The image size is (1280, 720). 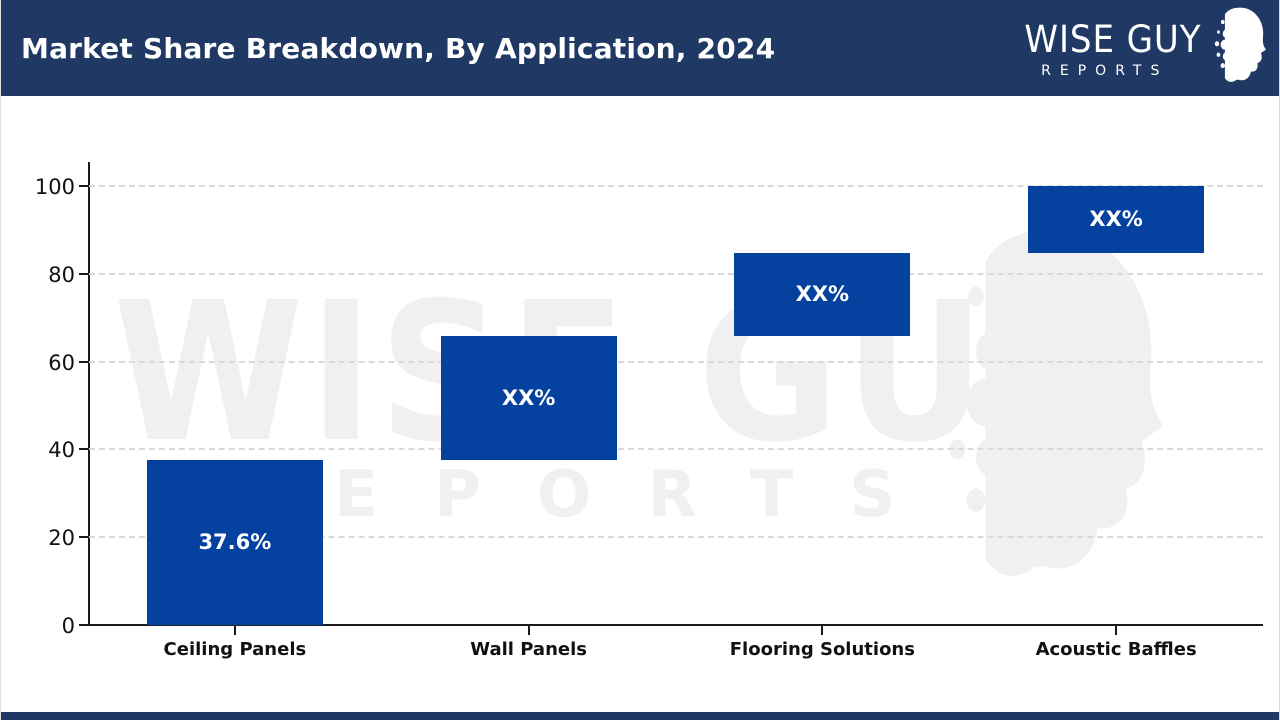 What do you see at coordinates (675, 625) in the screenshot?
I see `x-axis-line` at bounding box center [675, 625].